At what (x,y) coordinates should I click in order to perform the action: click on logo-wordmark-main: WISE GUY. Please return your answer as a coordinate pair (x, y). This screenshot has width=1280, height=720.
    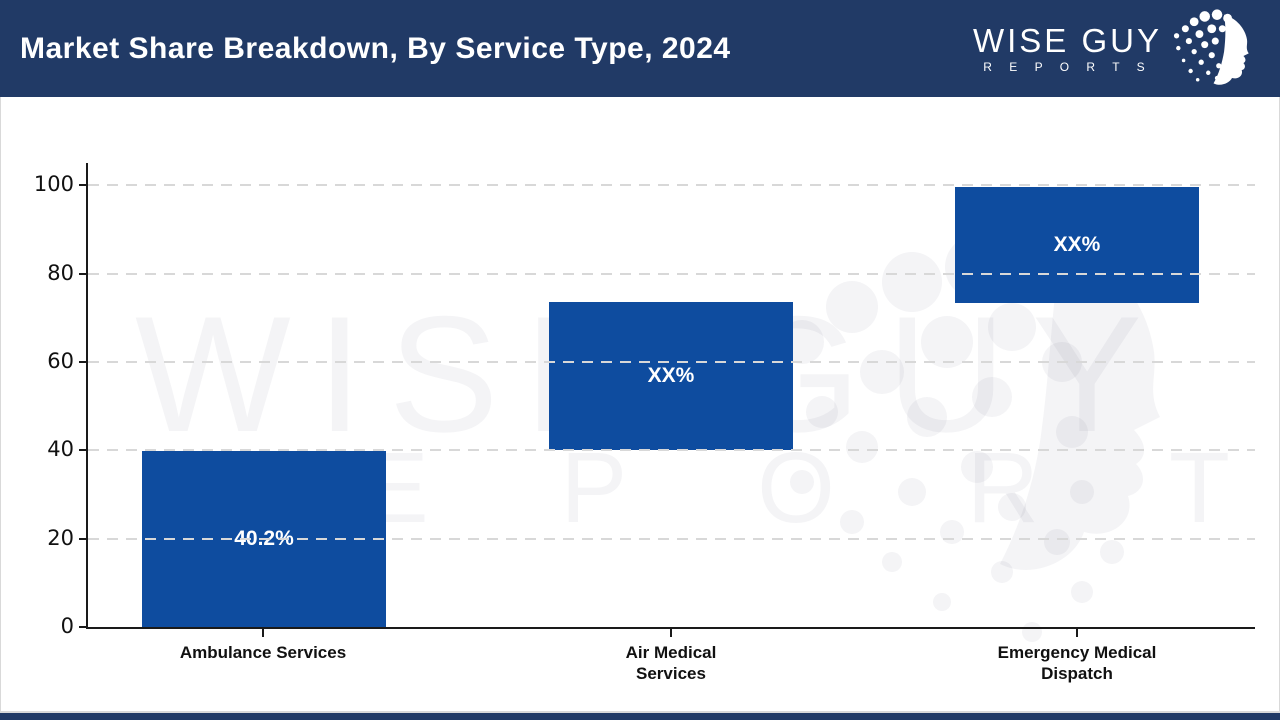
    Looking at the image, I should click on (1067, 40).